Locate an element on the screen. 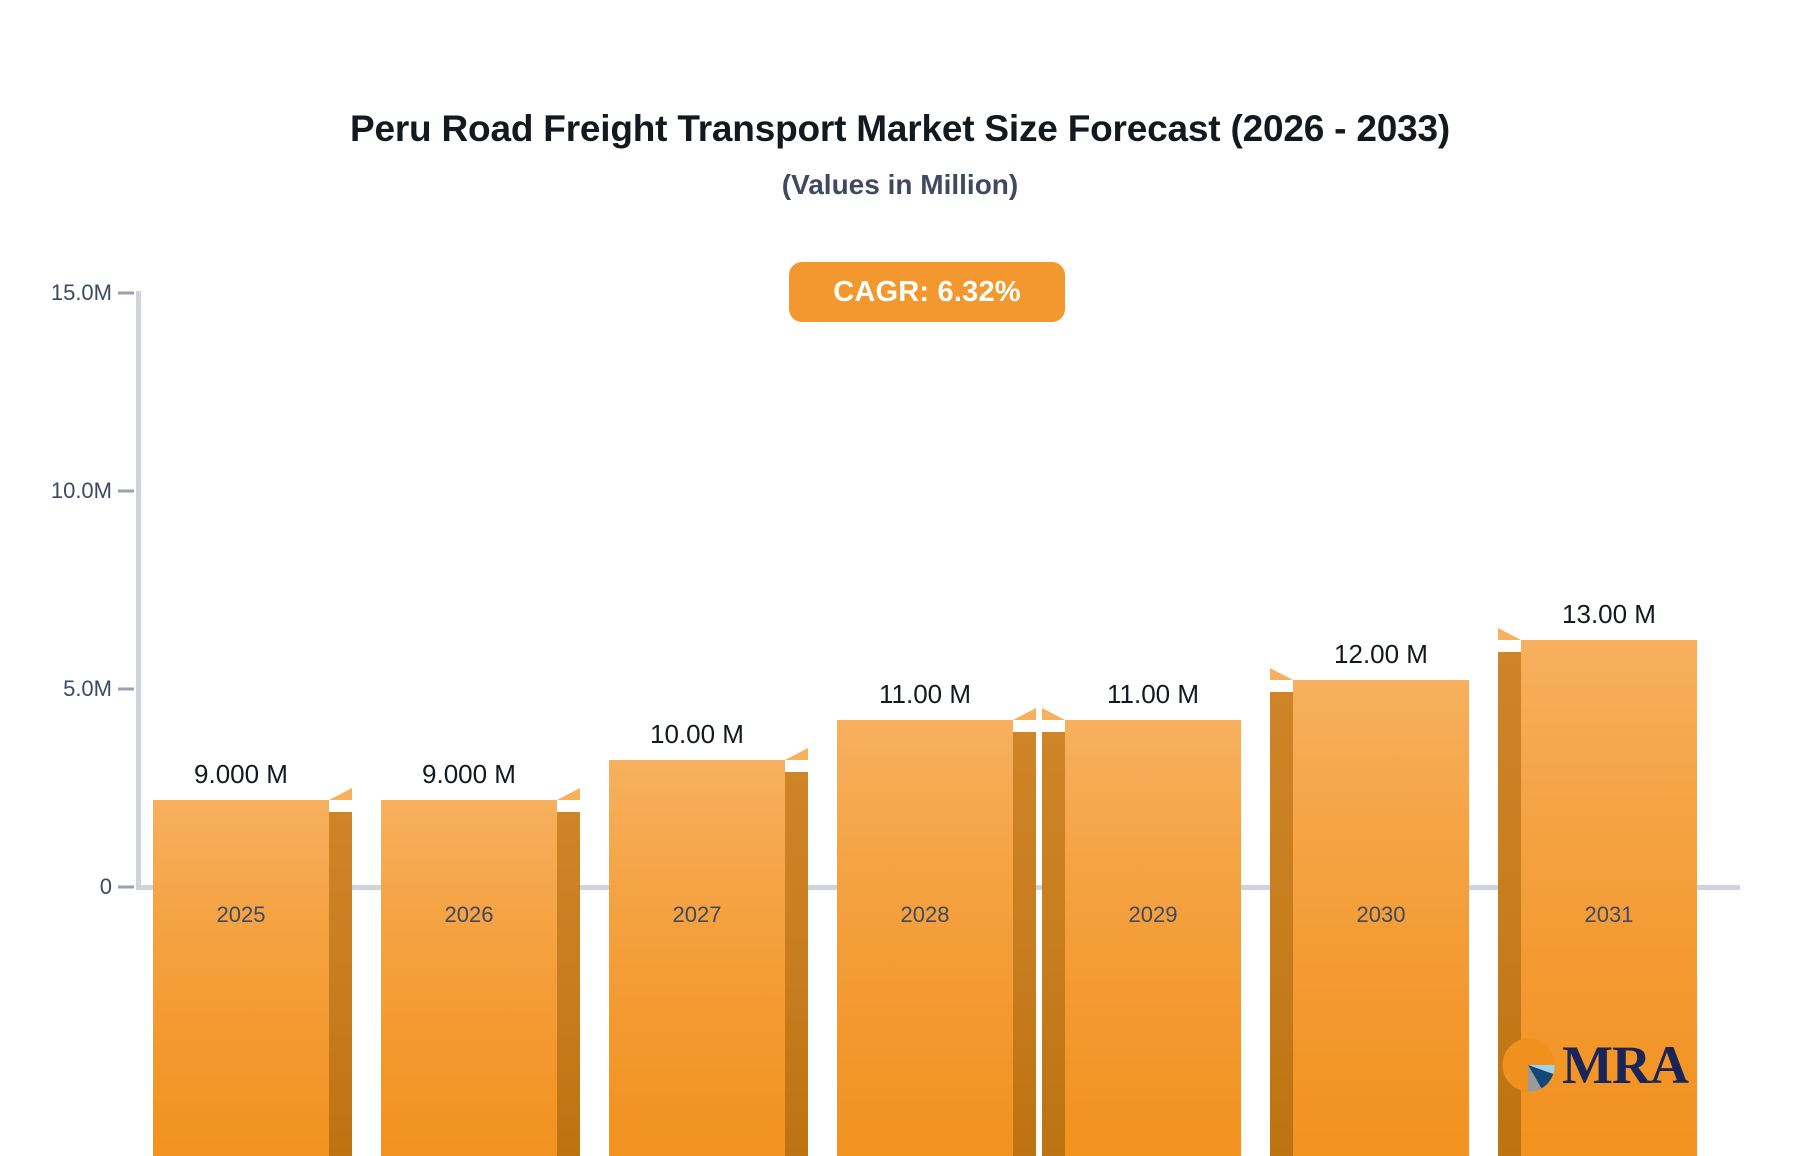 This screenshot has height=1156, width=1800. bar-2031: 13.00 M is located at coordinates (1597, 713).